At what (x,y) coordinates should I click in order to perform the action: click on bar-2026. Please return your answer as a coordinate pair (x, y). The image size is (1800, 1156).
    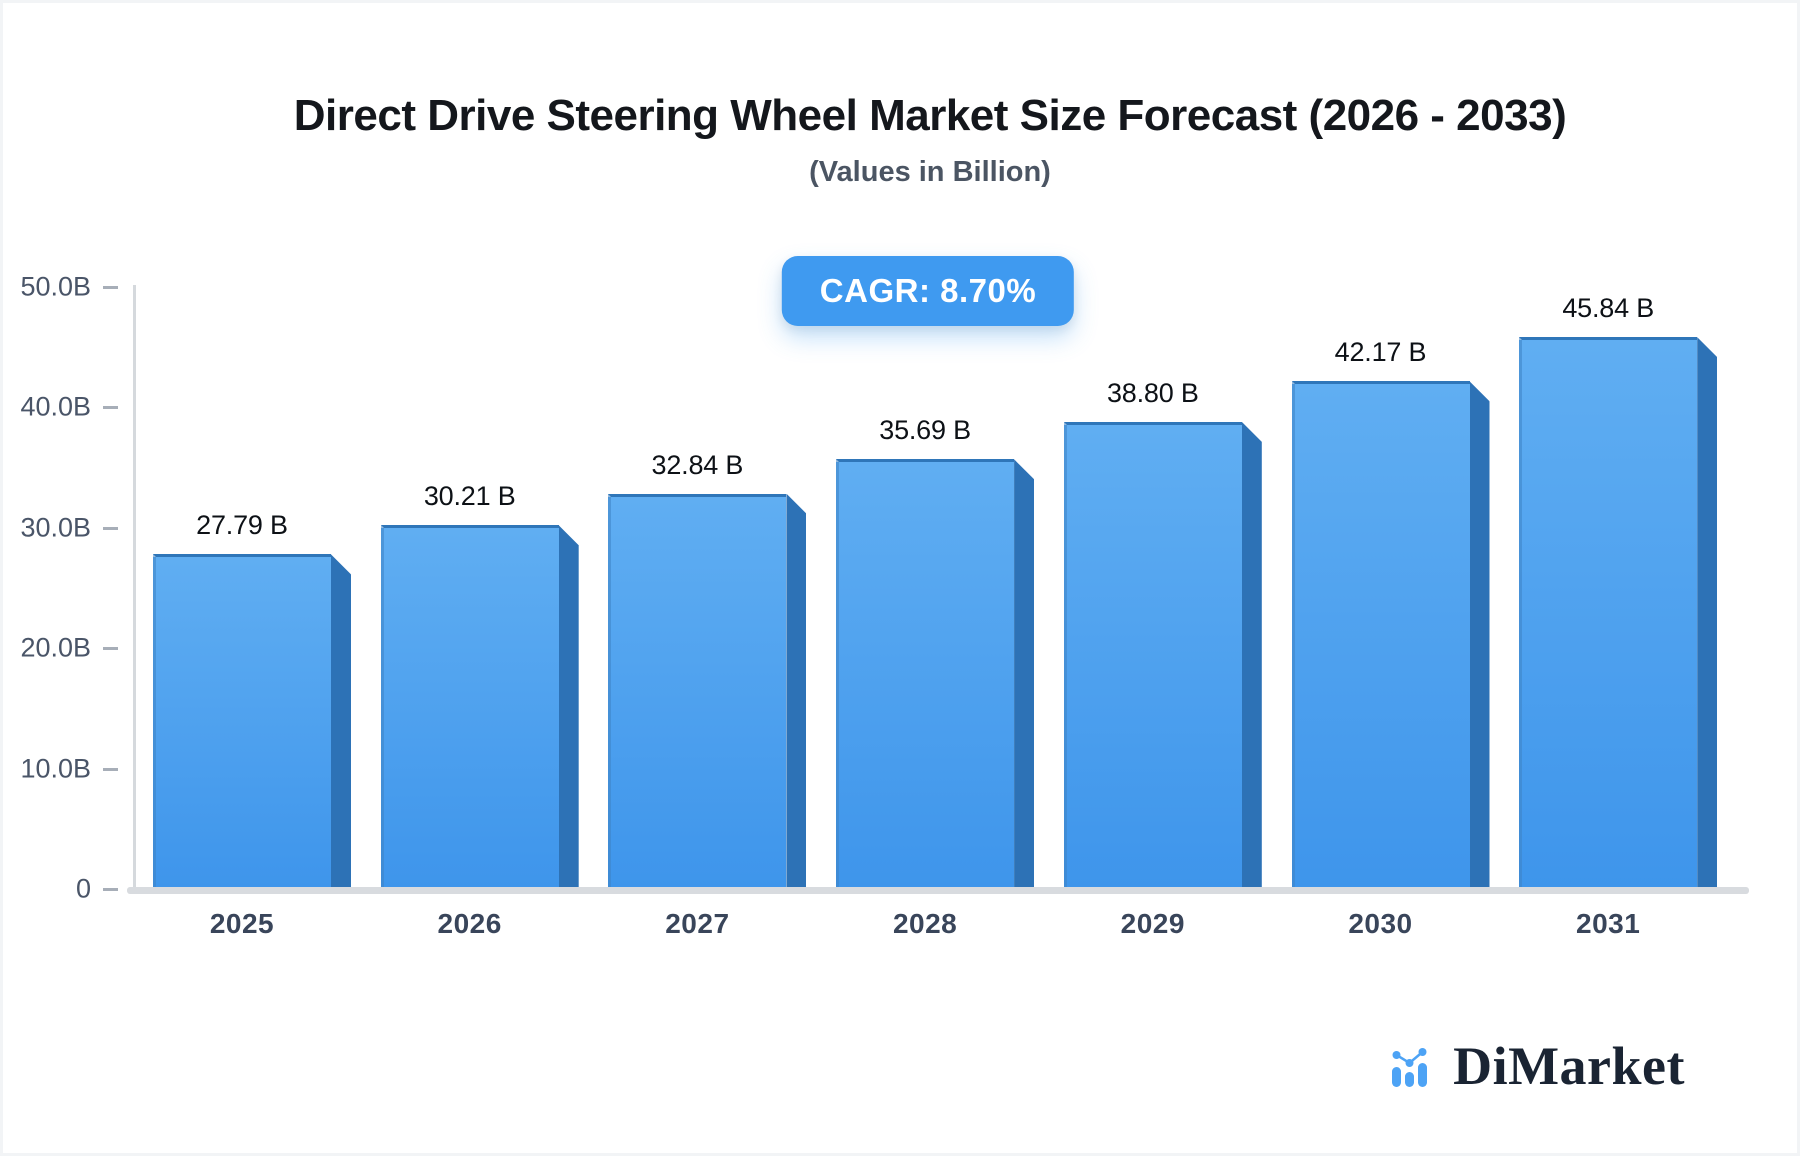
    Looking at the image, I should click on (469, 707).